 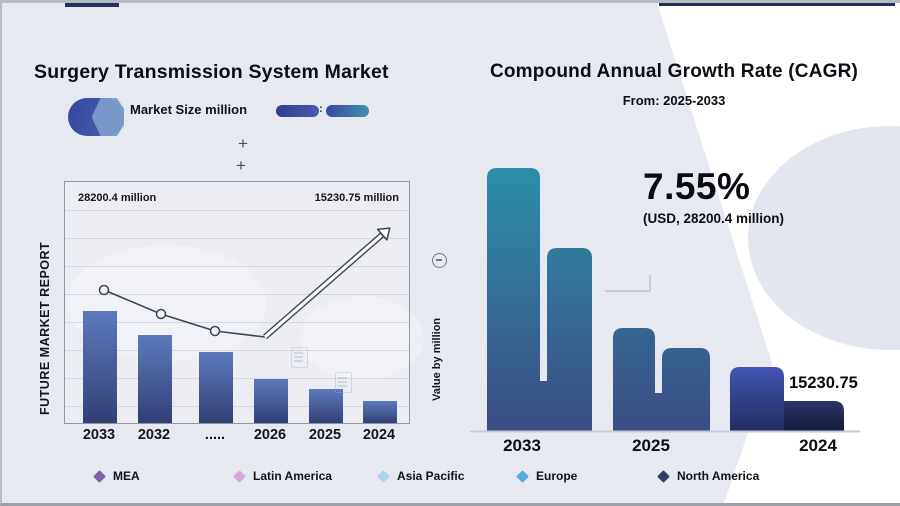 I want to click on bar-2033, so click(x=100, y=367).